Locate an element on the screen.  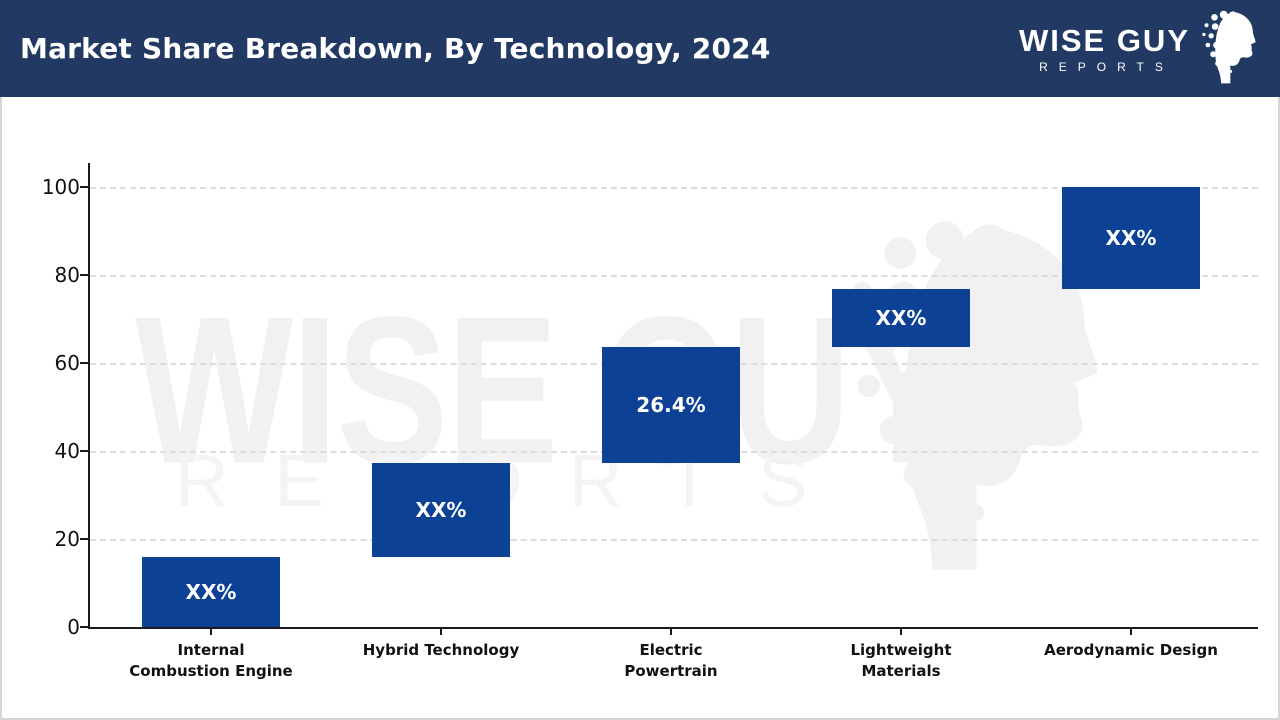
category-label-2: Electric Powertrain is located at coordinates (671, 661).